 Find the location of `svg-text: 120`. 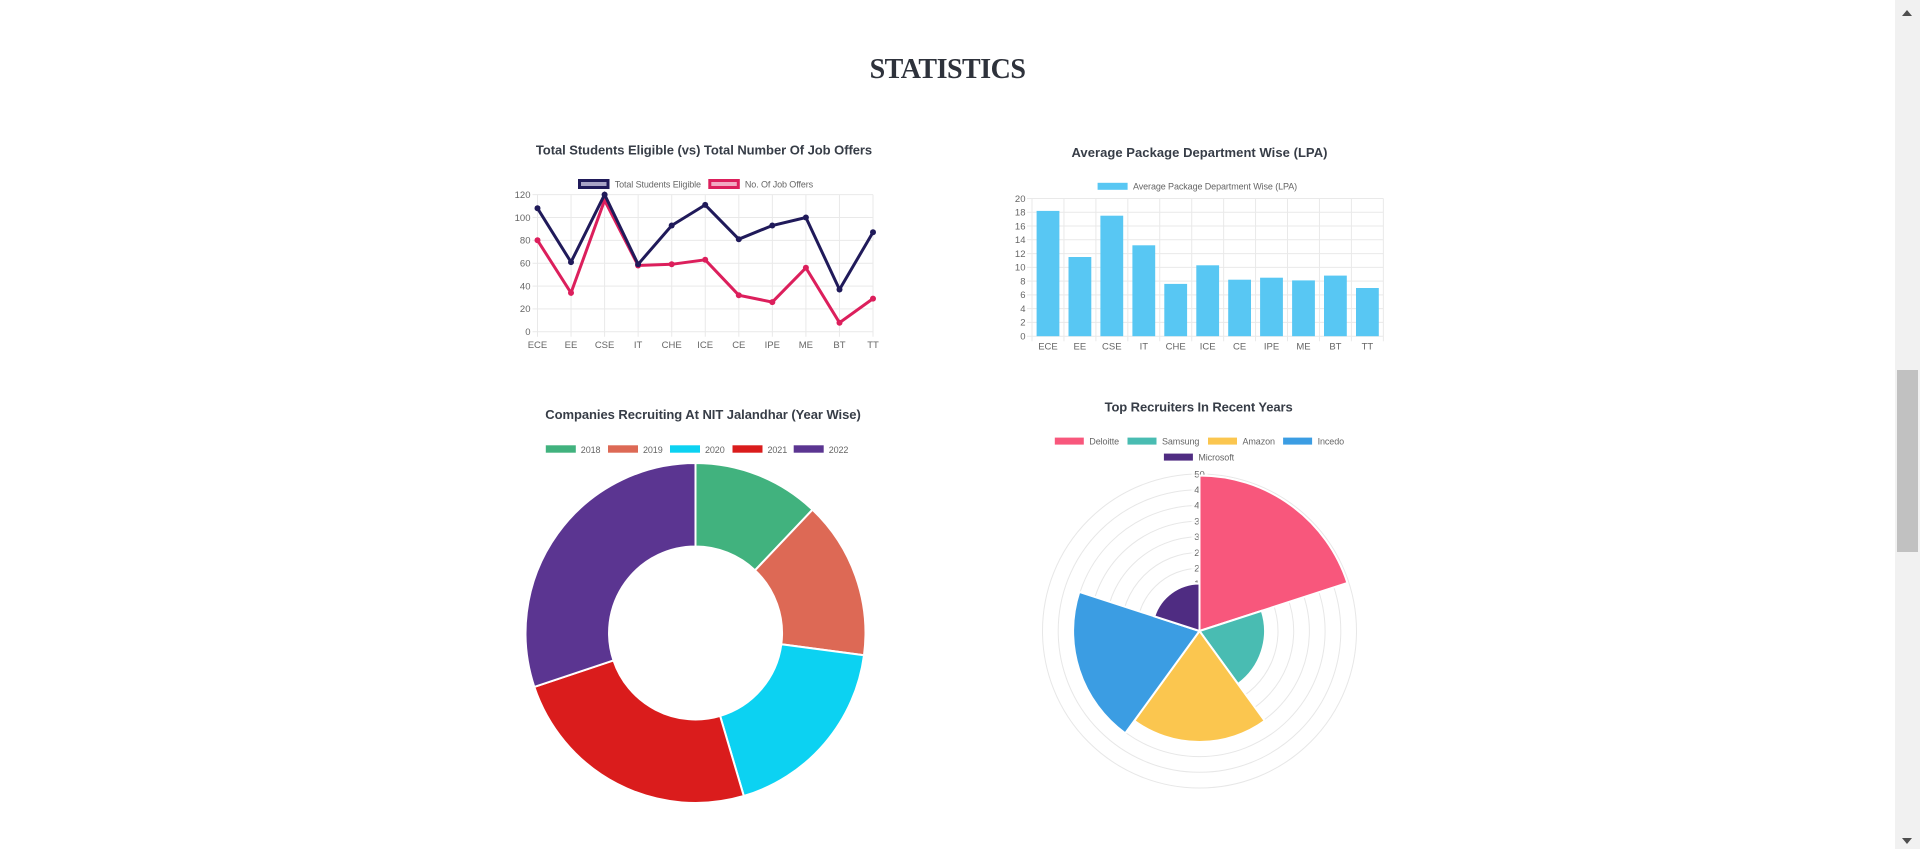

svg-text: 120 is located at coordinates (523, 195).